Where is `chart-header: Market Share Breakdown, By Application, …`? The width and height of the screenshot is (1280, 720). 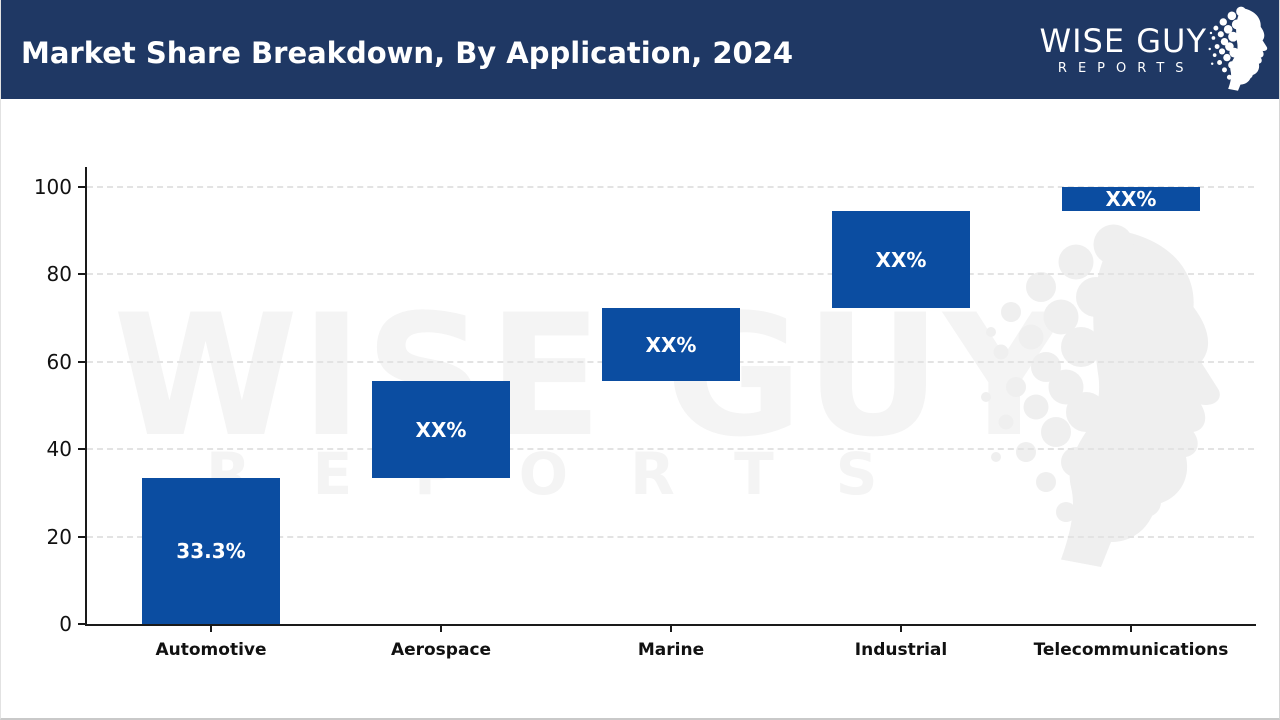 chart-header: Market Share Breakdown, By Application, … is located at coordinates (640, 49).